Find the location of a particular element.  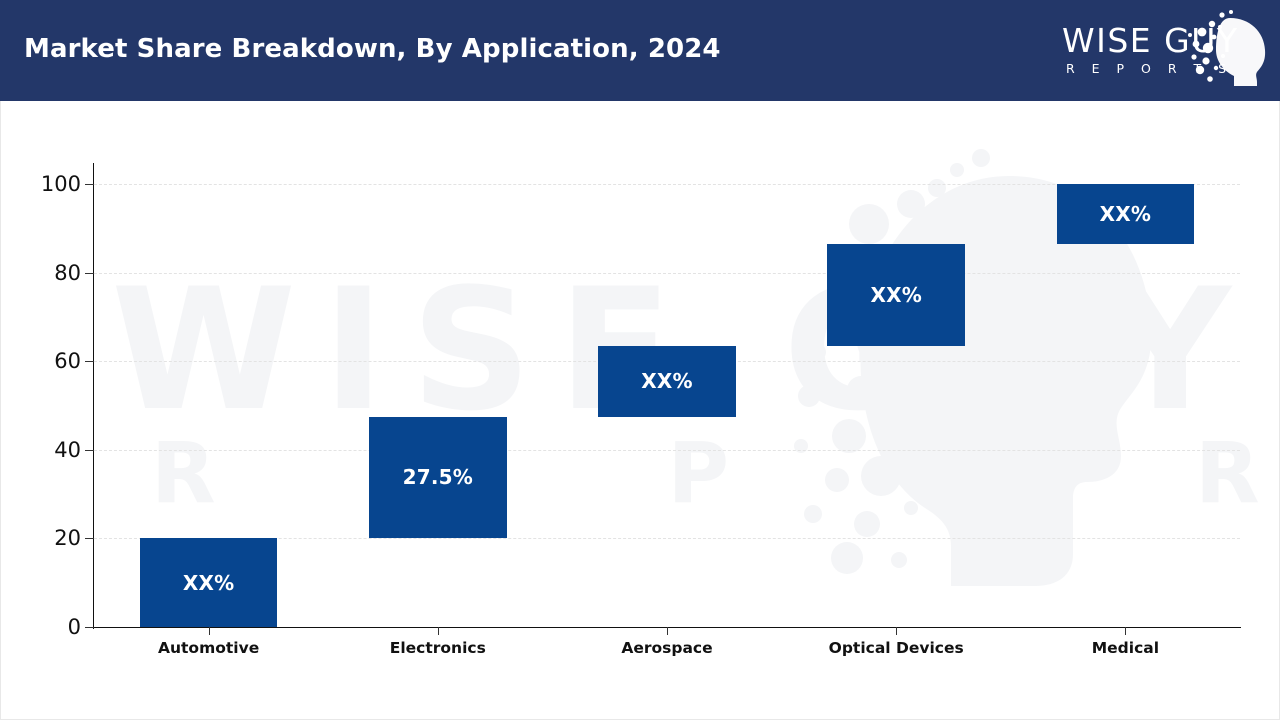

x-tick-mark-automotive is located at coordinates (209, 631).